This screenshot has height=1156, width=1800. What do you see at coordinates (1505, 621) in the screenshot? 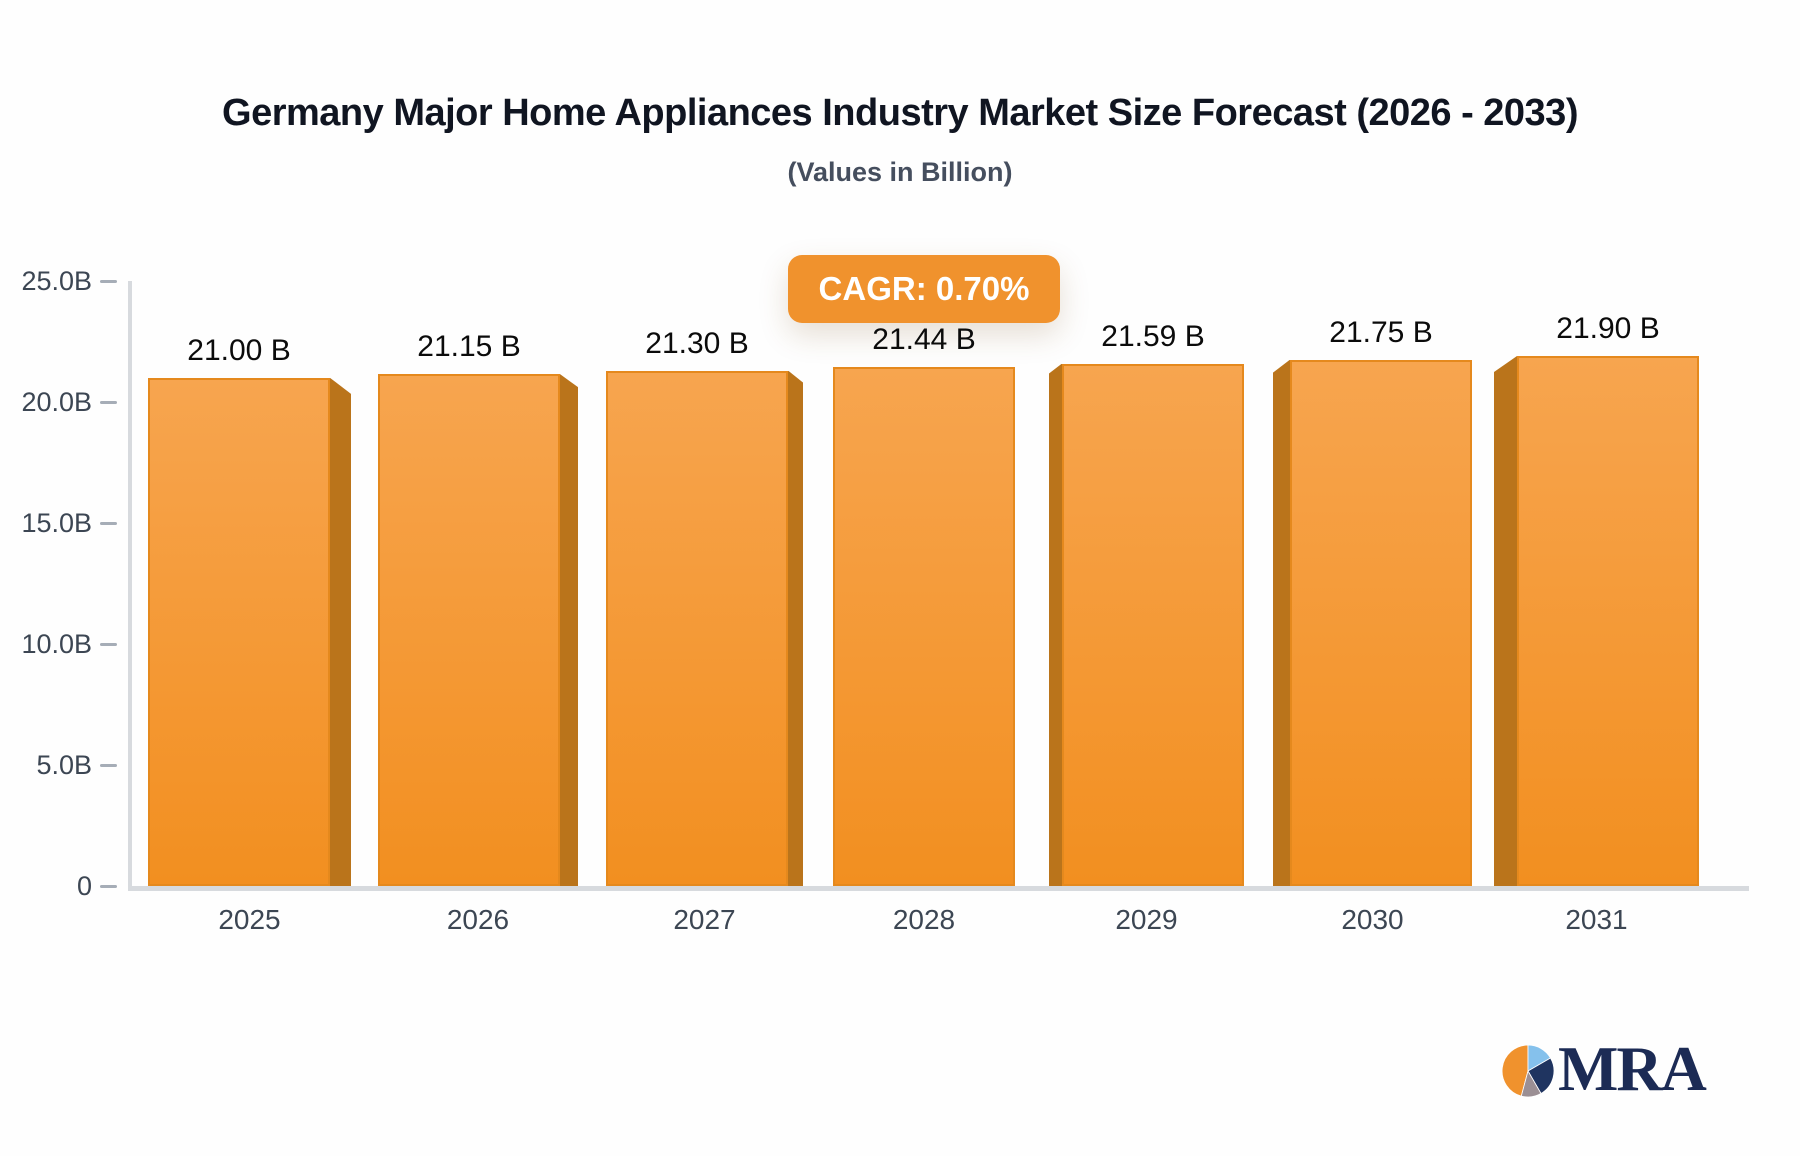
I see `bar-side-2031` at bounding box center [1505, 621].